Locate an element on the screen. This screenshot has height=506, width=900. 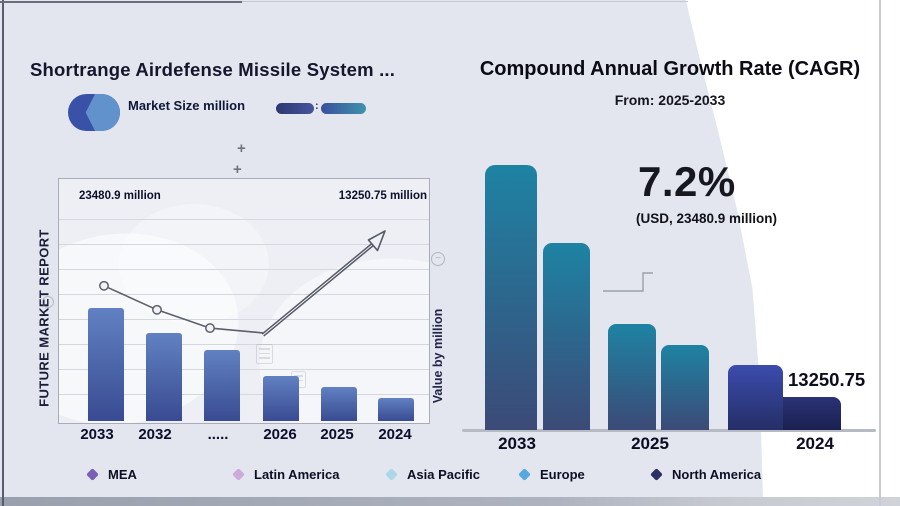
legend-item: Europe is located at coordinates (551, 474).